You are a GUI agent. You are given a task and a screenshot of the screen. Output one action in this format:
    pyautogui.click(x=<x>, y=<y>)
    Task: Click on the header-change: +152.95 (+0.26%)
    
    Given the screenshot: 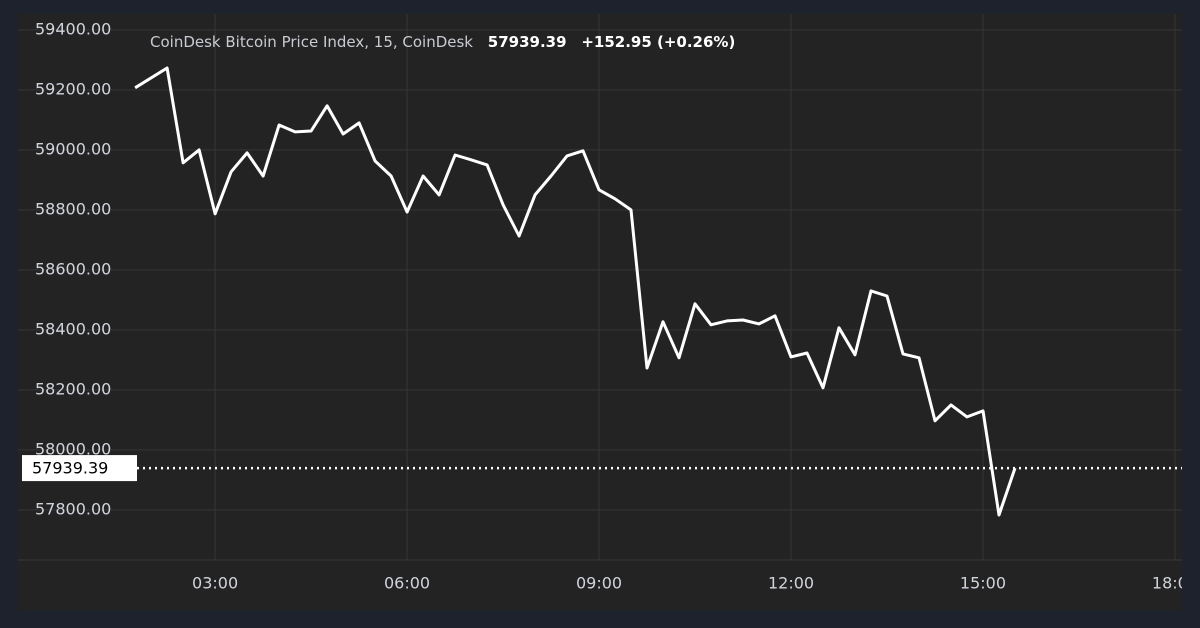 What is the action you would take?
    pyautogui.click(x=658, y=42)
    